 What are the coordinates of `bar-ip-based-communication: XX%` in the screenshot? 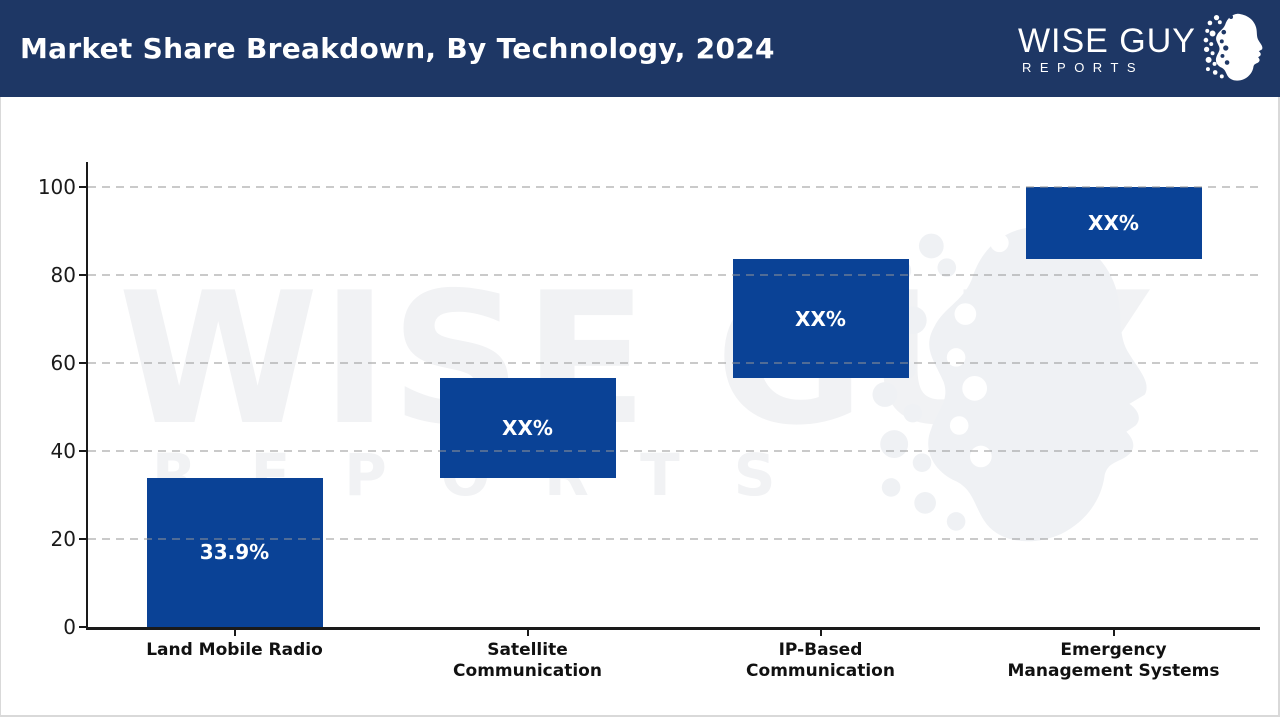 It's located at (820, 318).